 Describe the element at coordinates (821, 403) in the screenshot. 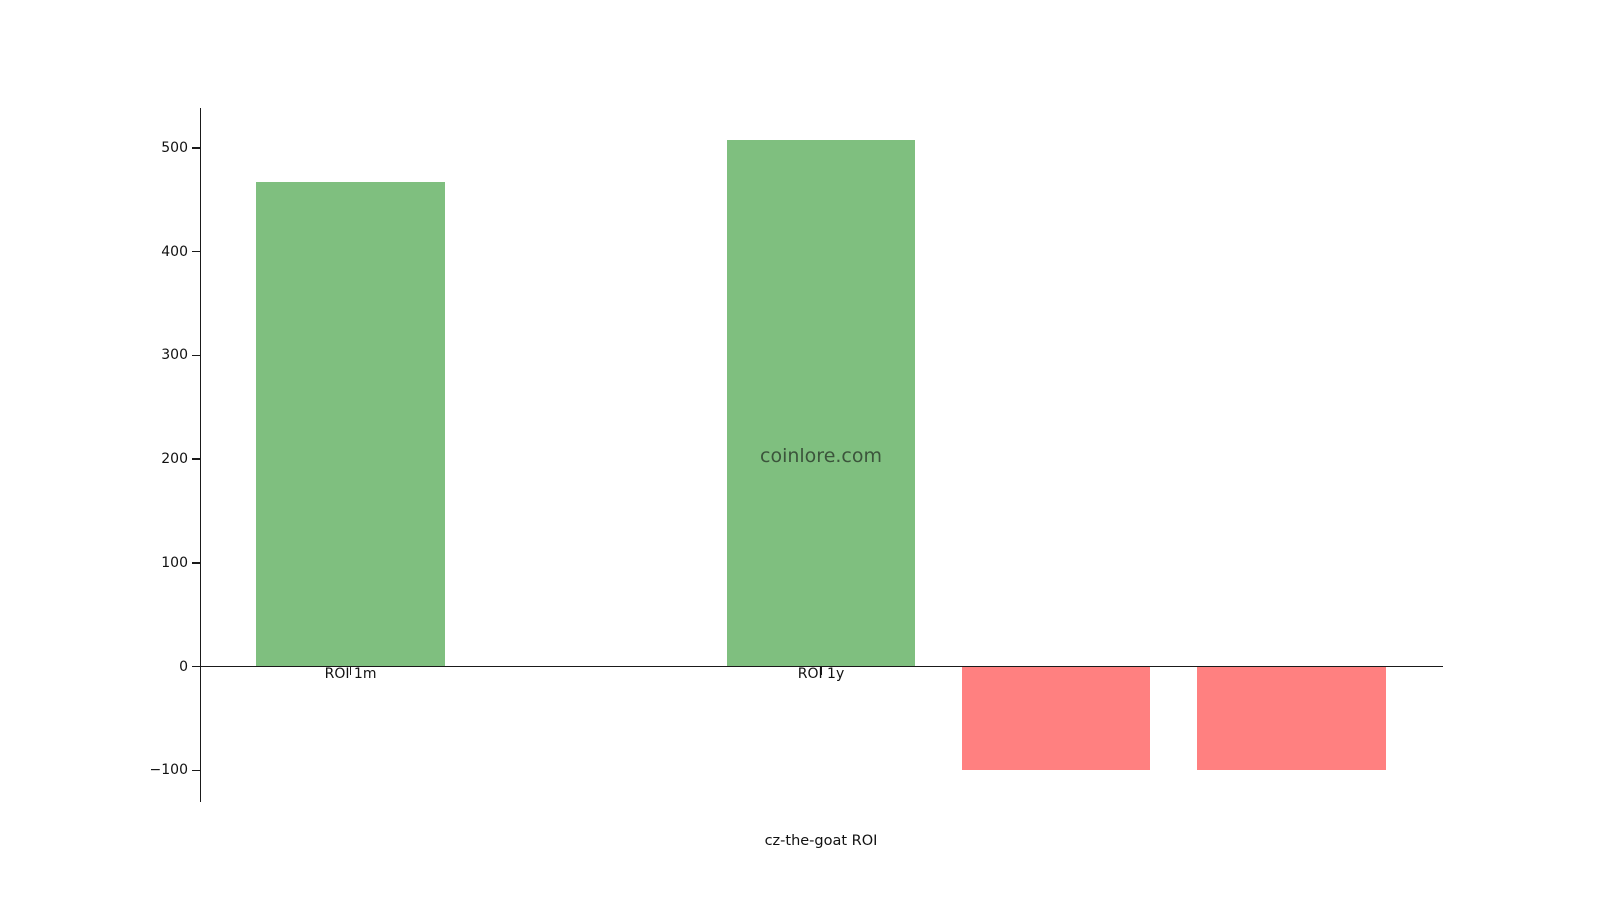

I see `bar-roi-1y` at that location.